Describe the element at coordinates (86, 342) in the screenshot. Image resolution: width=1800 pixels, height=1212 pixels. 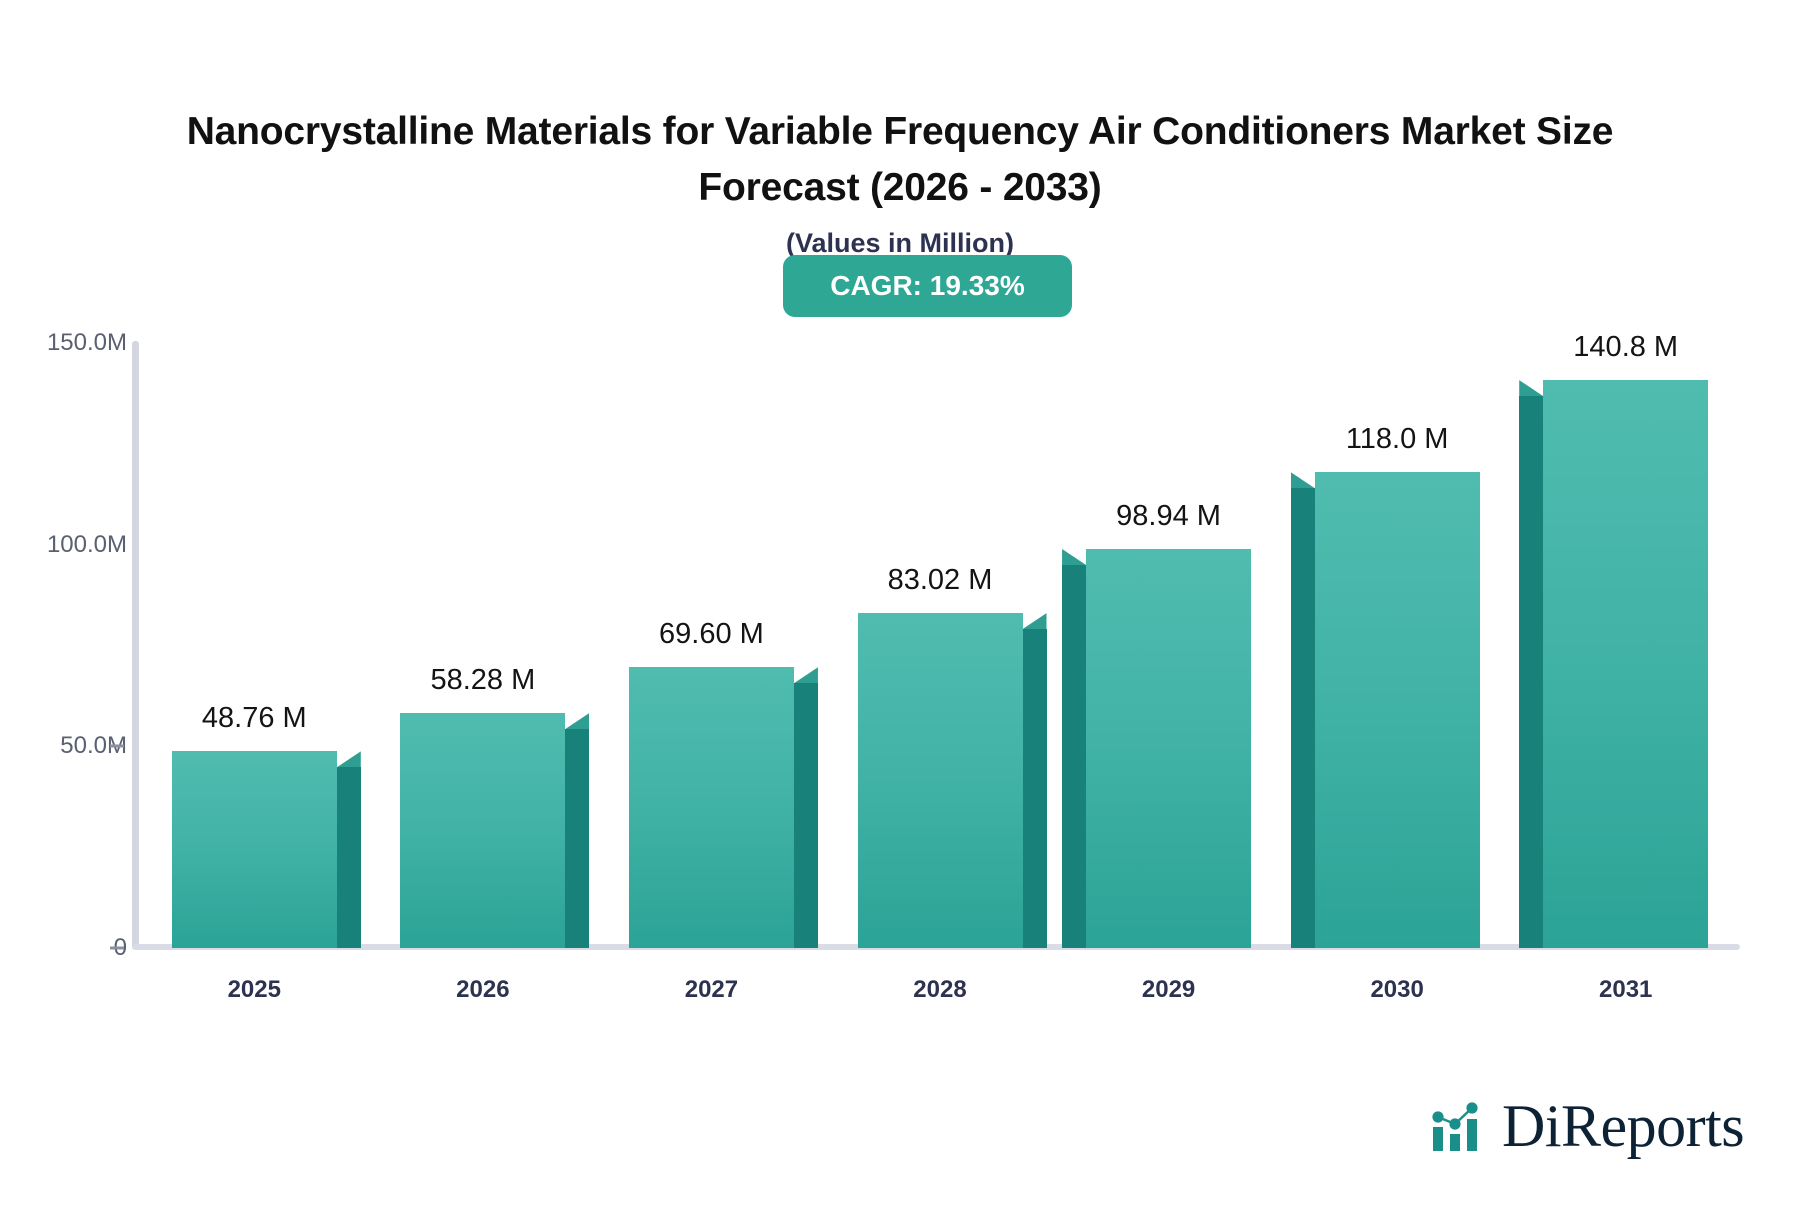
I see `y-tick-label: 150.0M` at that location.